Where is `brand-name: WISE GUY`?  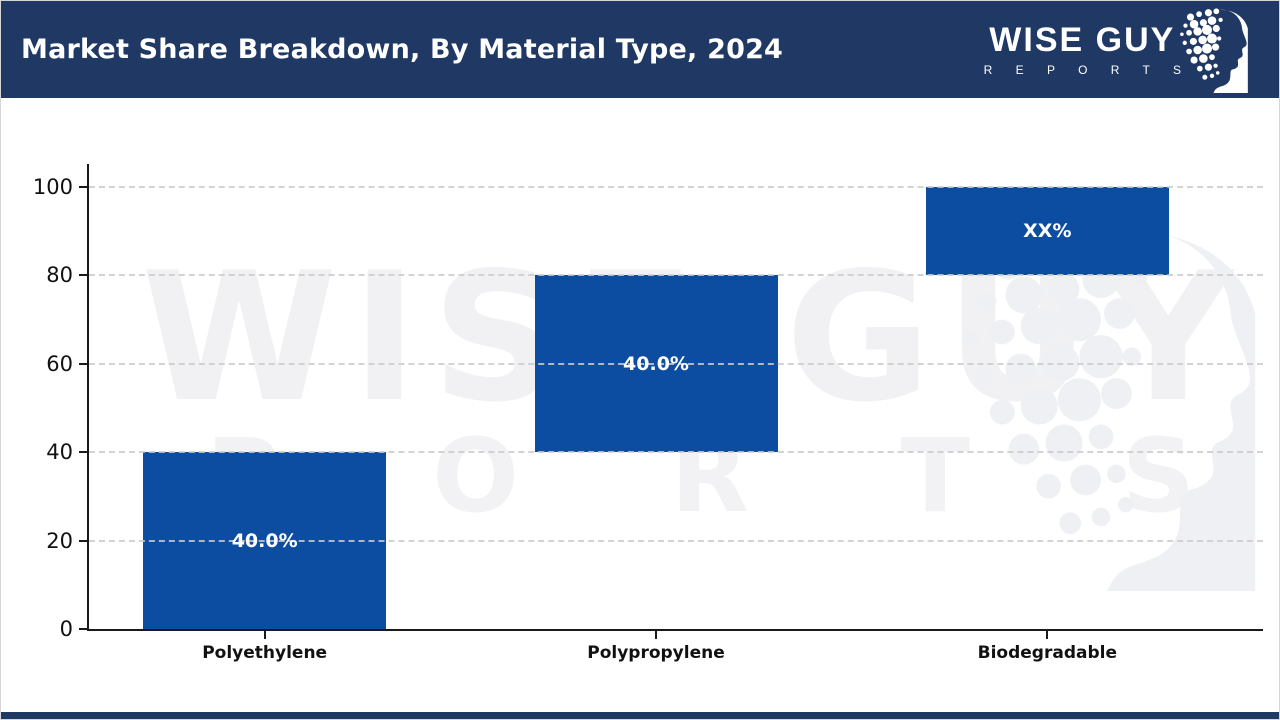 brand-name: WISE GUY is located at coordinates (1082, 39).